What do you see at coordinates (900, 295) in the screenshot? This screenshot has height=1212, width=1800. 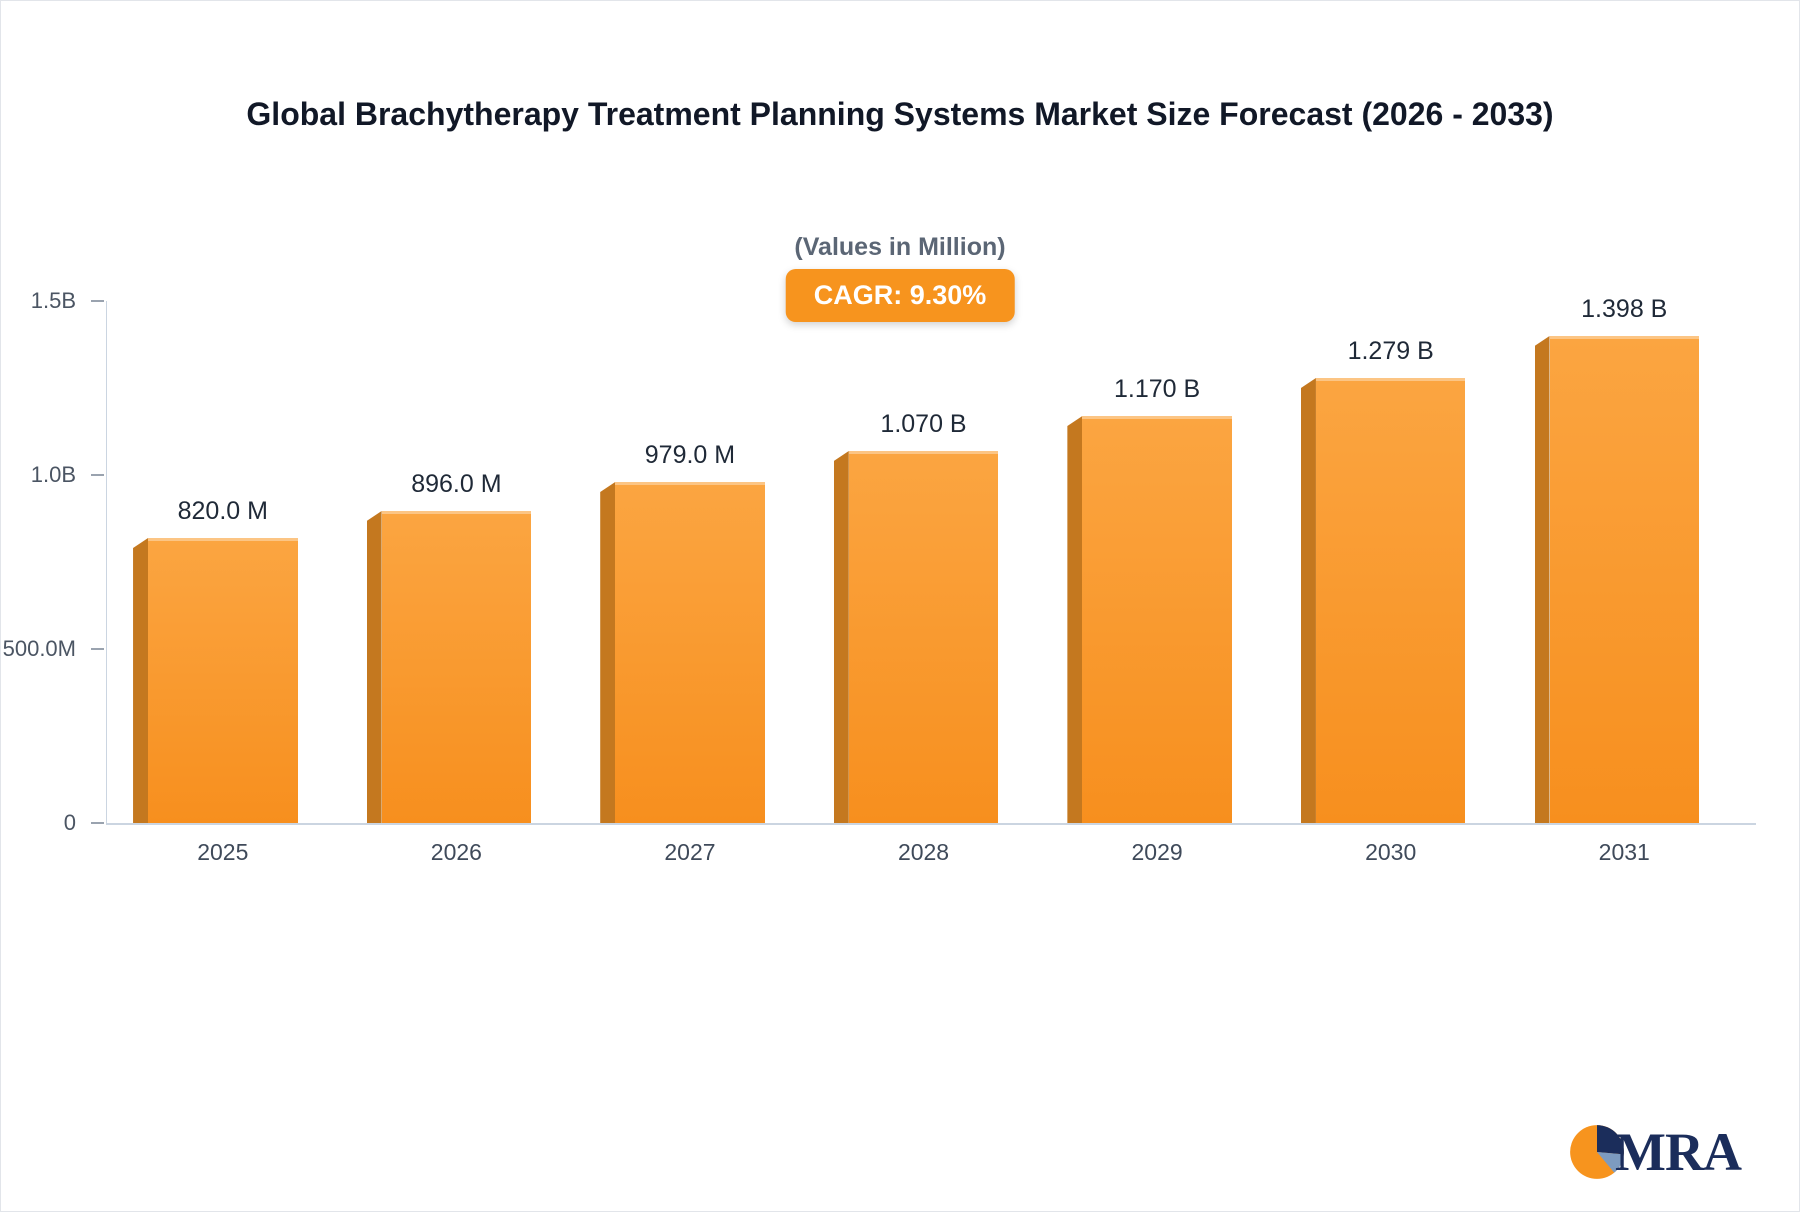 I see `cagr-badge: CAGR: 9.30%` at bounding box center [900, 295].